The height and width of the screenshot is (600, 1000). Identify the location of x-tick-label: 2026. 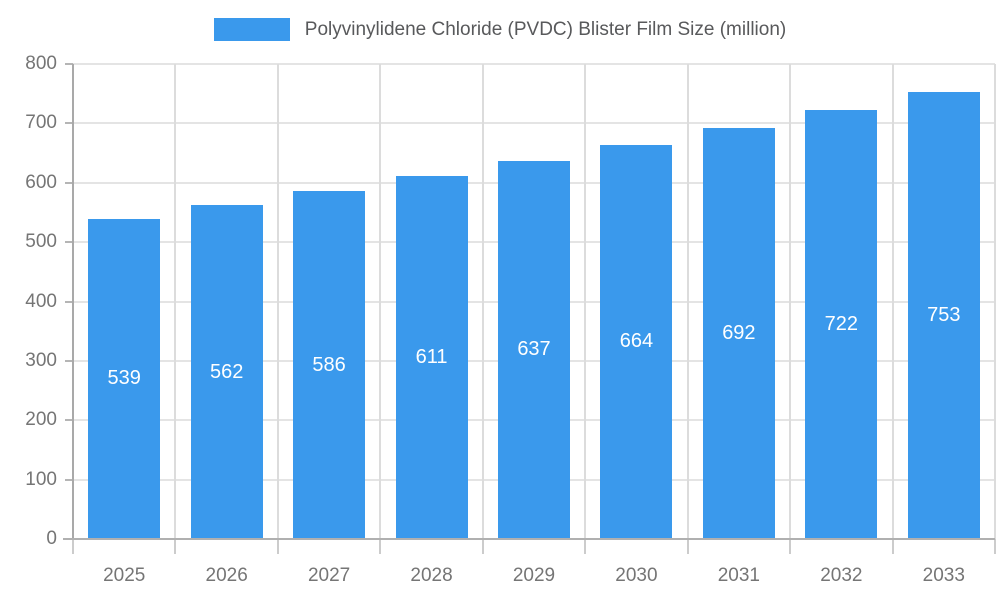
(226, 575).